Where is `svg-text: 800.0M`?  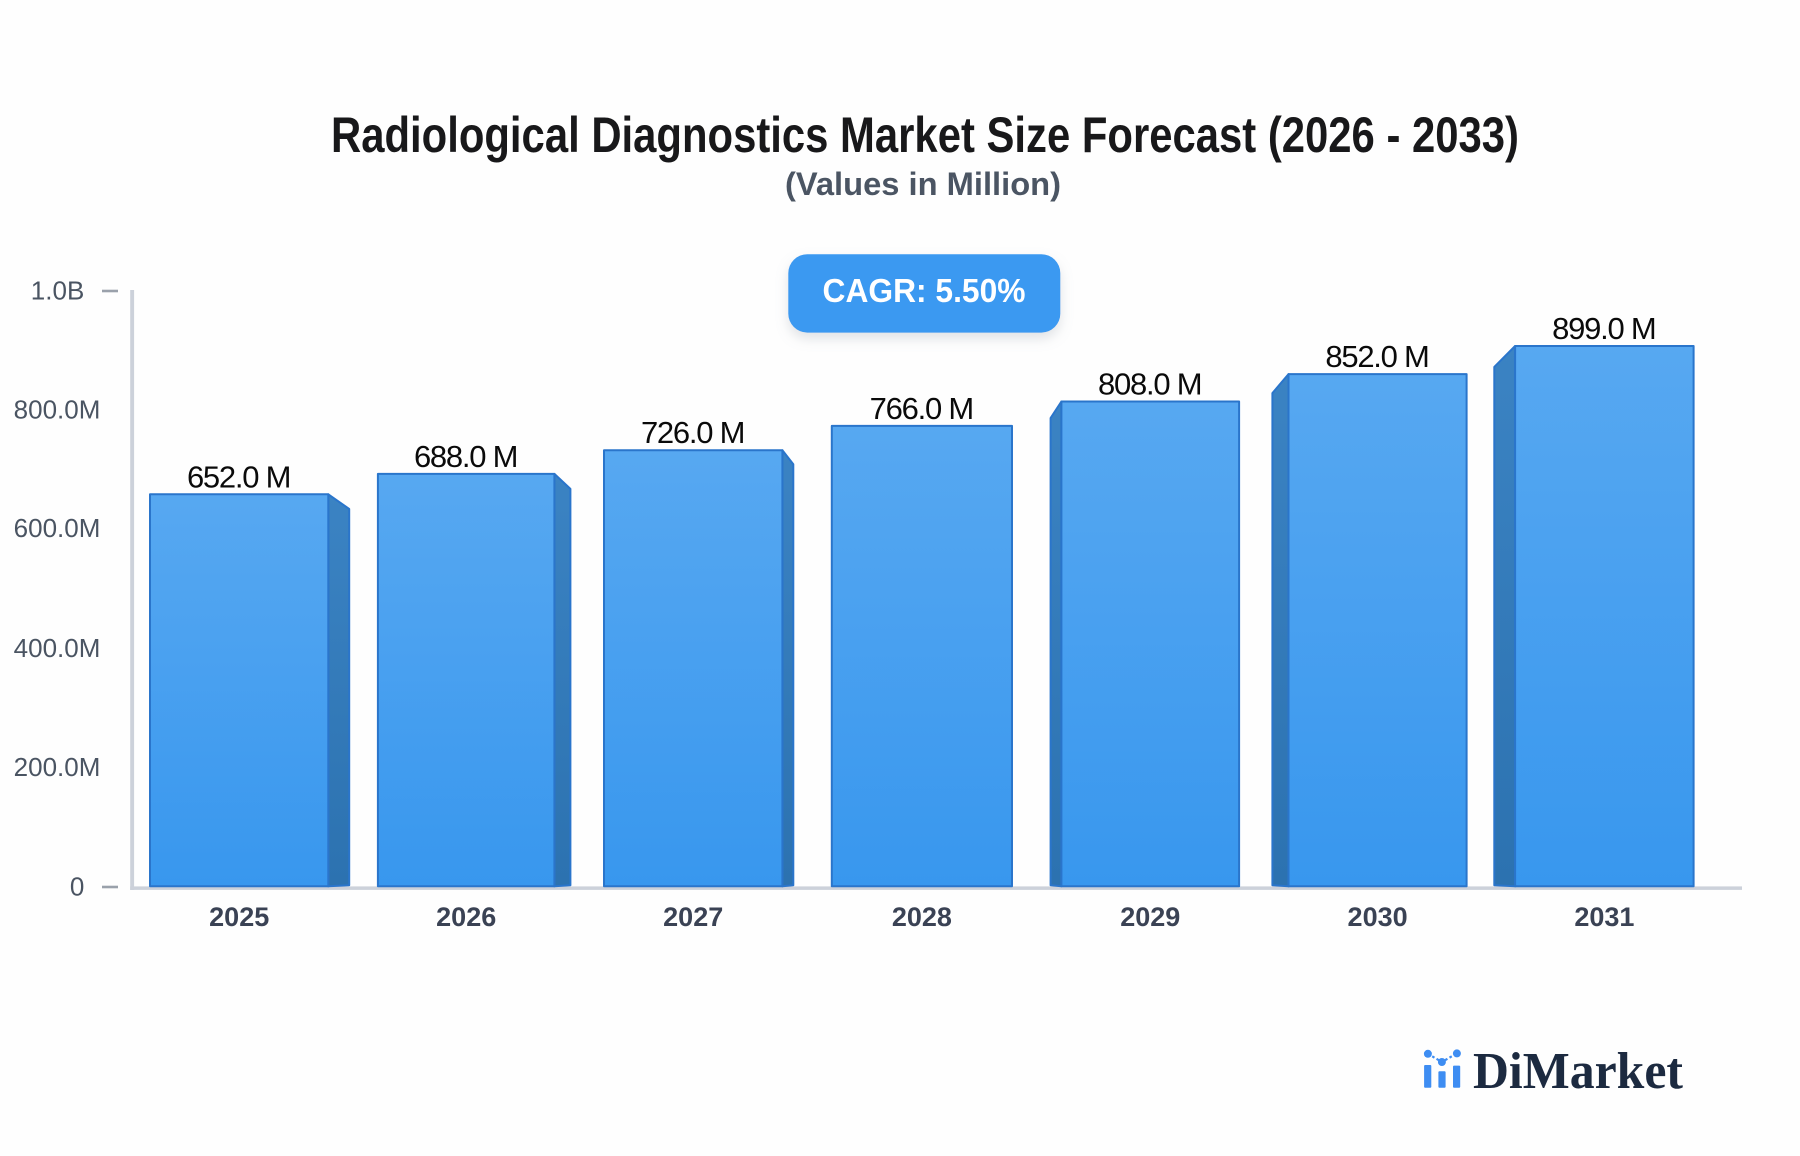
svg-text: 800.0M is located at coordinates (57, 409).